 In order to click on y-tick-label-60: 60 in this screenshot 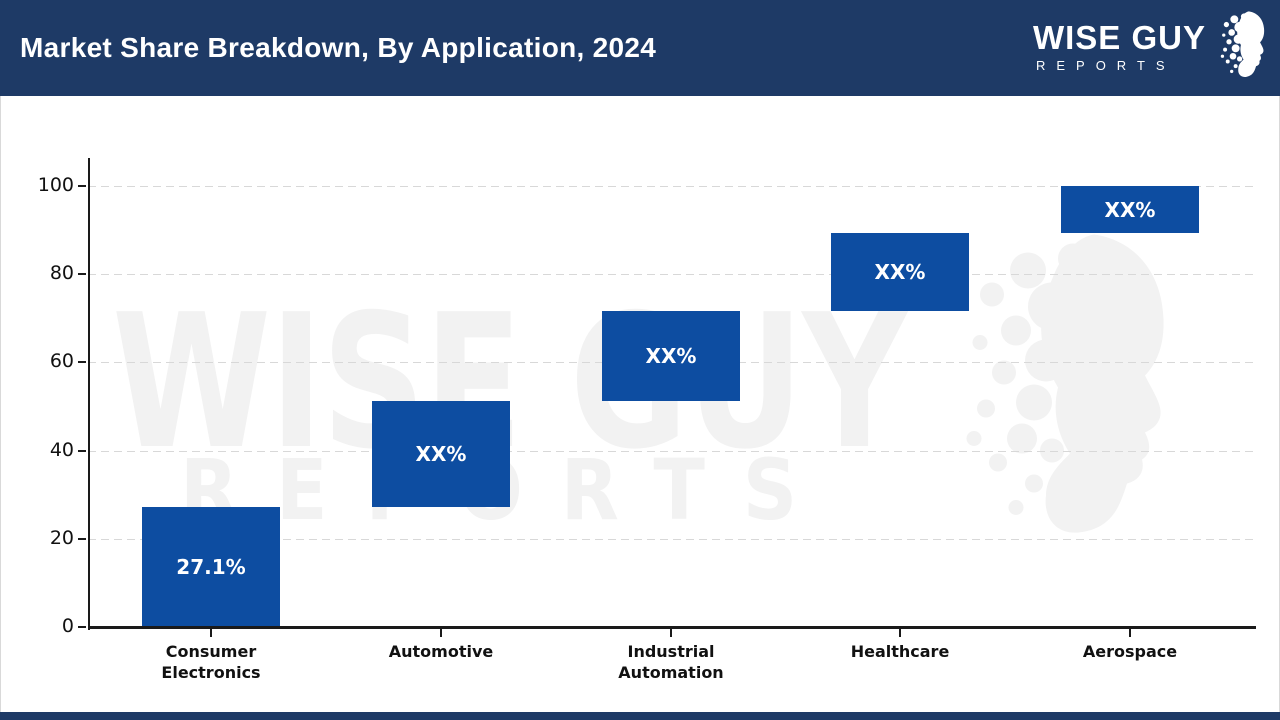, I will do `click(61, 361)`.